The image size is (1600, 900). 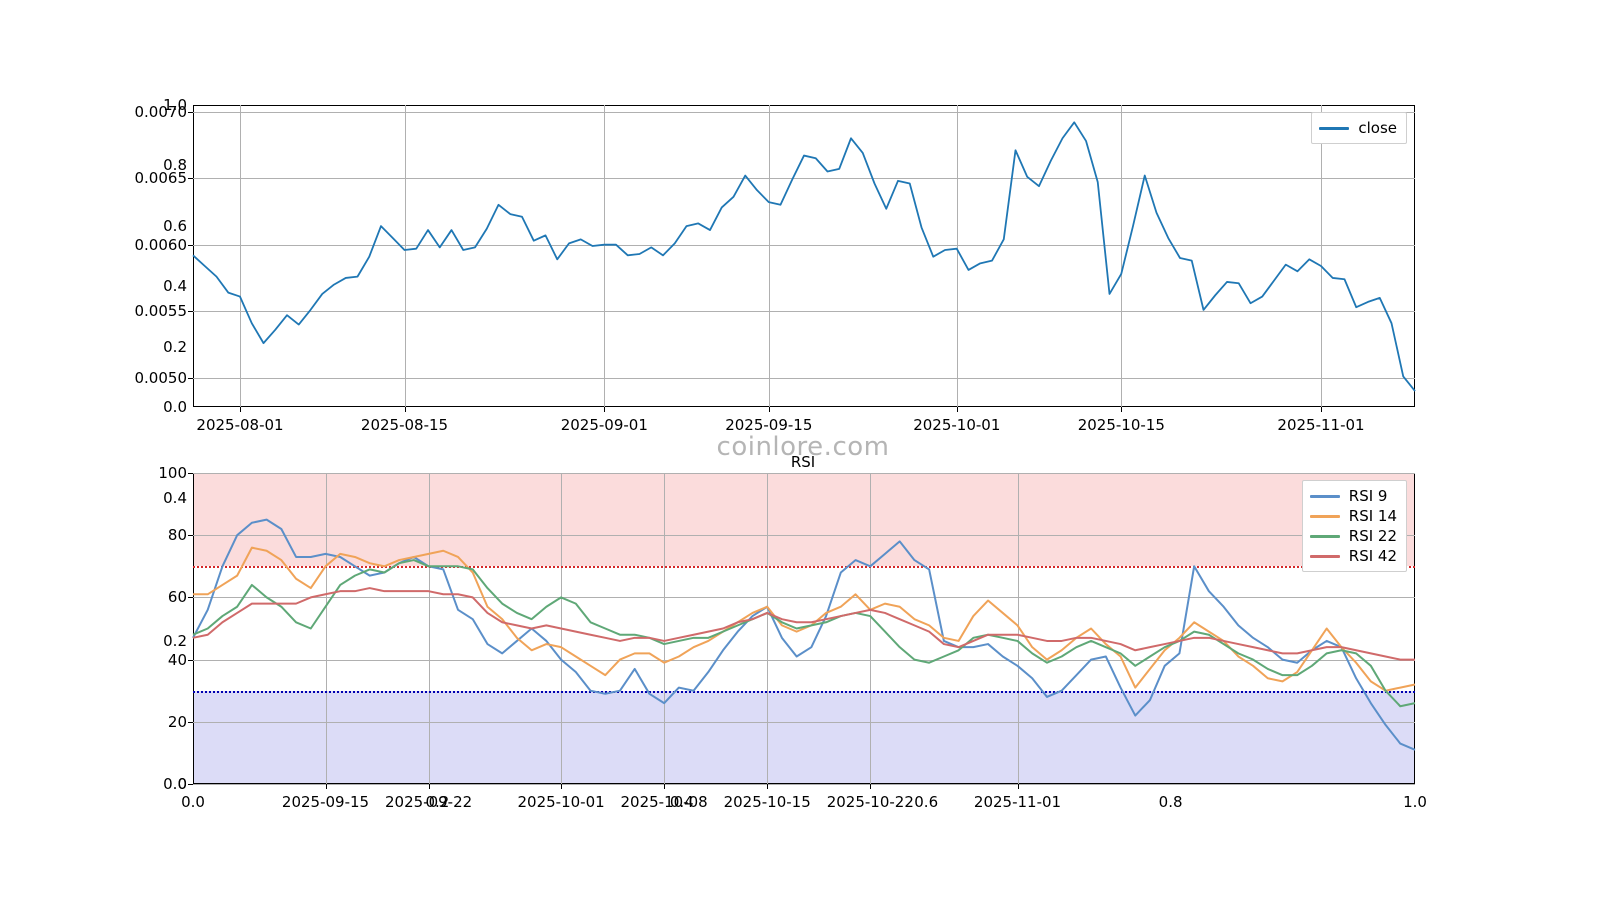 I want to click on rsi-y-tick-4: 80, so click(x=177, y=535).